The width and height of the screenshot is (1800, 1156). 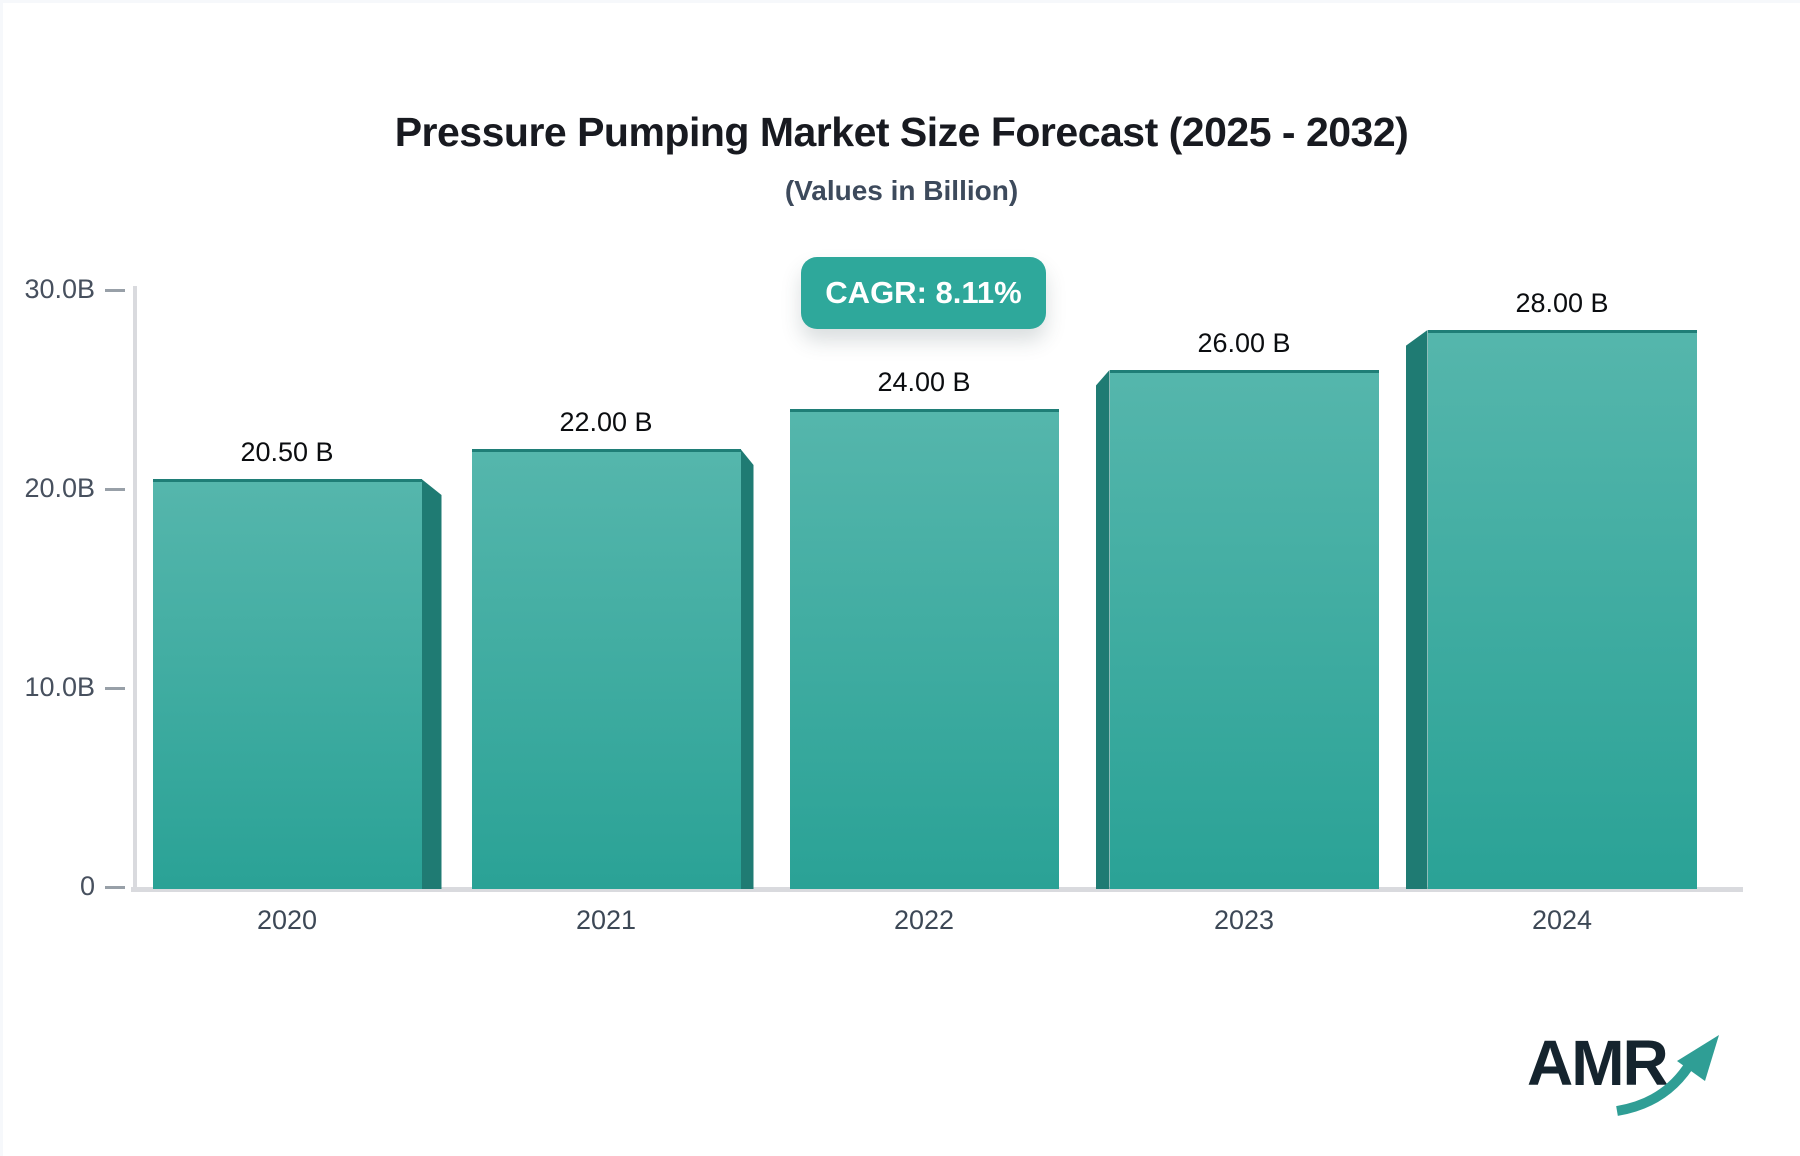 What do you see at coordinates (1244, 343) in the screenshot?
I see `bar-value-label: 26.00 B` at bounding box center [1244, 343].